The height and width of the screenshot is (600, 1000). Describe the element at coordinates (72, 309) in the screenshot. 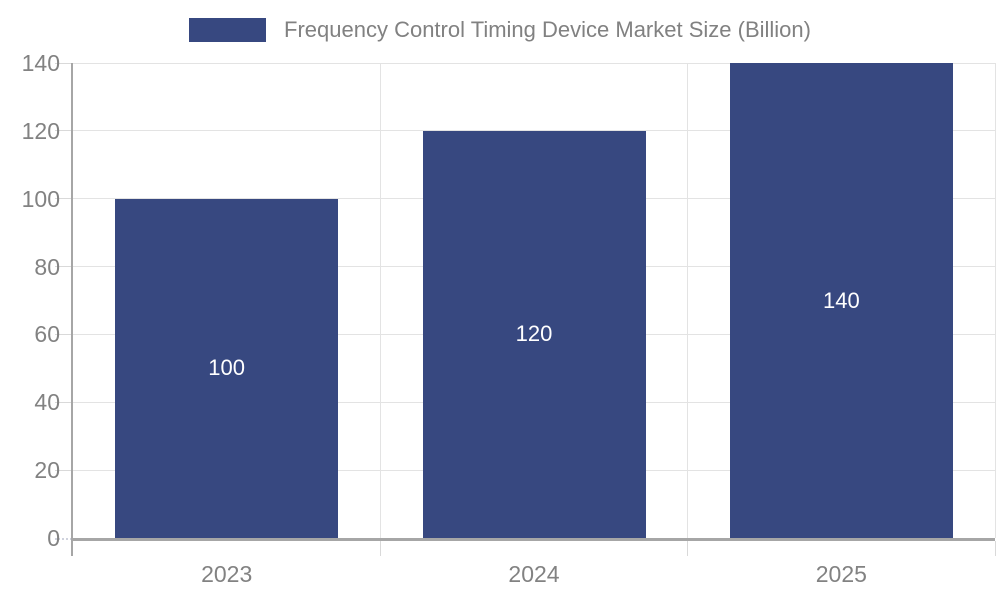

I see `y-axis-line` at that location.